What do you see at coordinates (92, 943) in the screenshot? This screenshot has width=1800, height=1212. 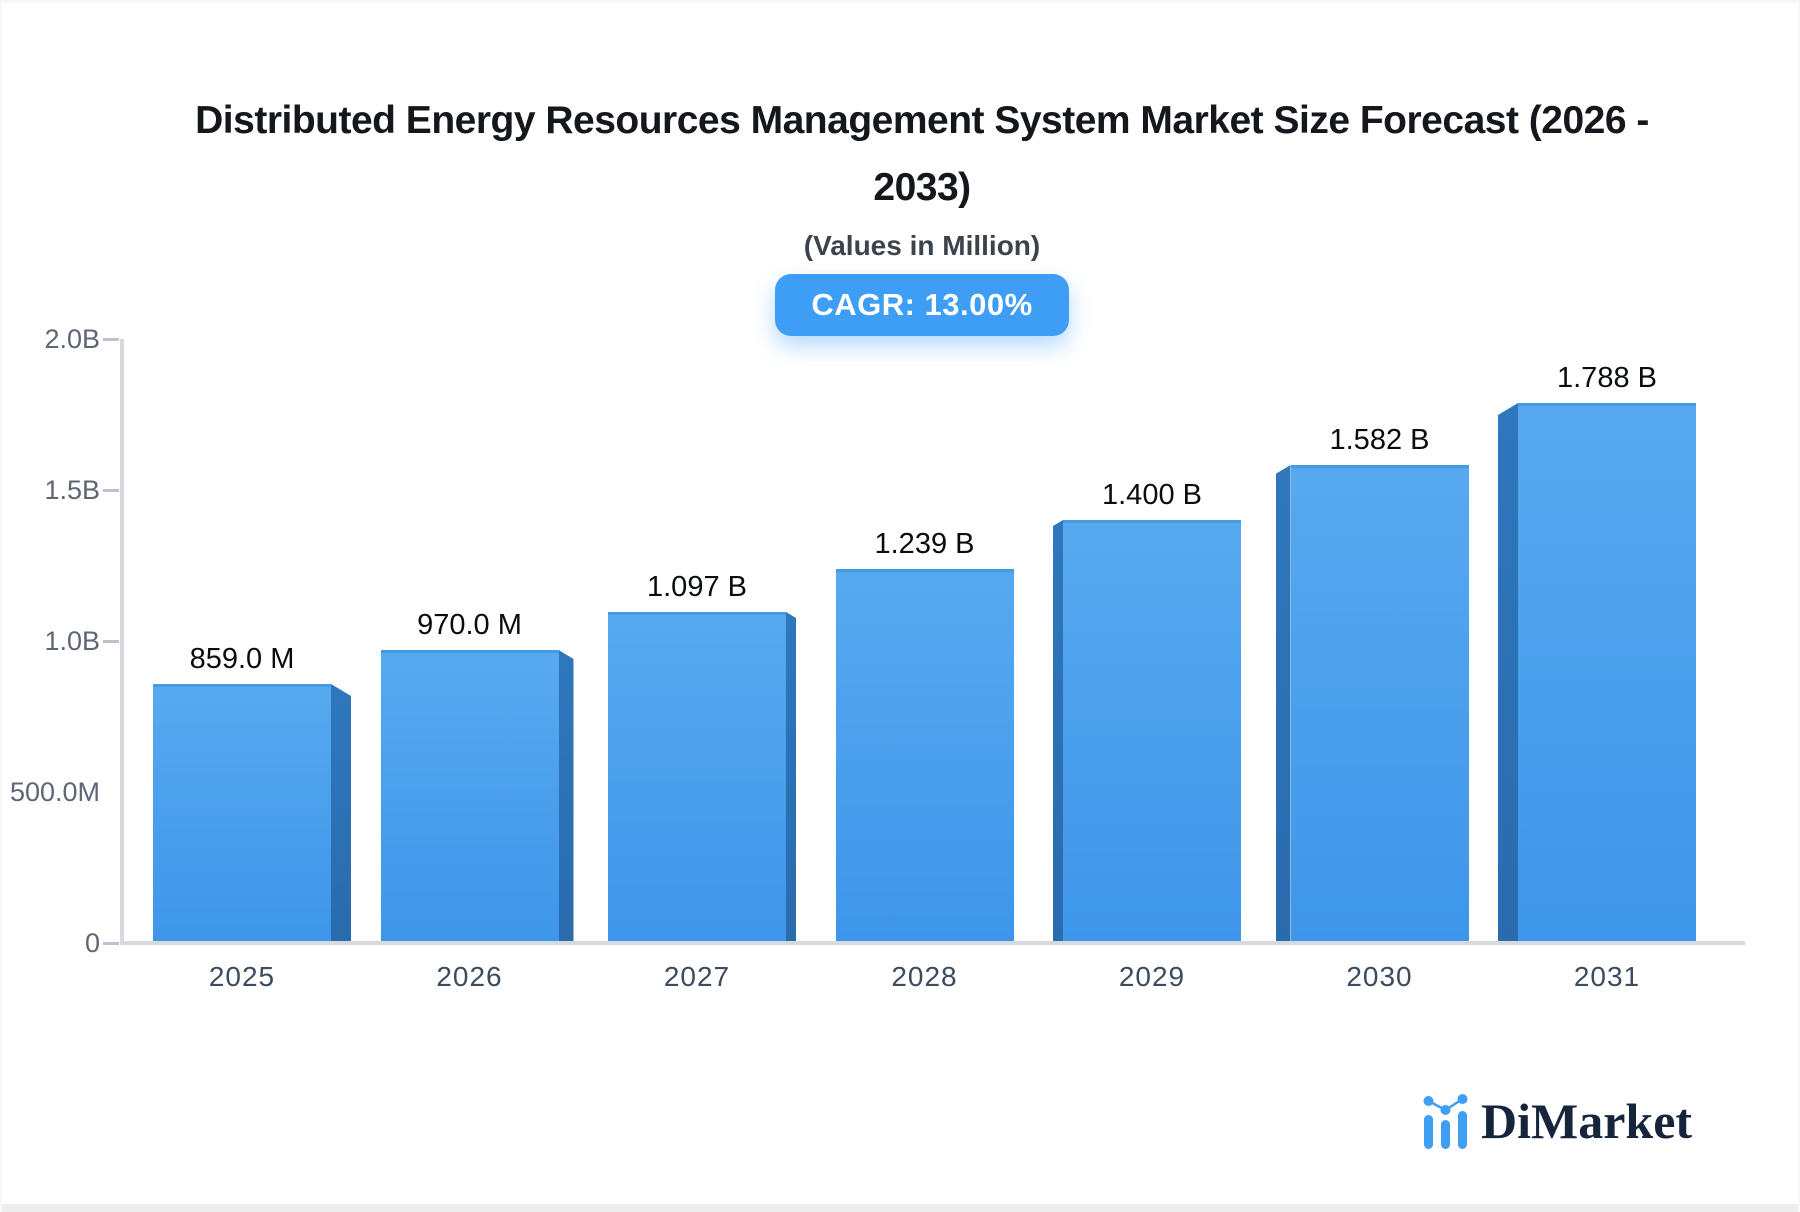 I see `y-tick-label: 0` at bounding box center [92, 943].